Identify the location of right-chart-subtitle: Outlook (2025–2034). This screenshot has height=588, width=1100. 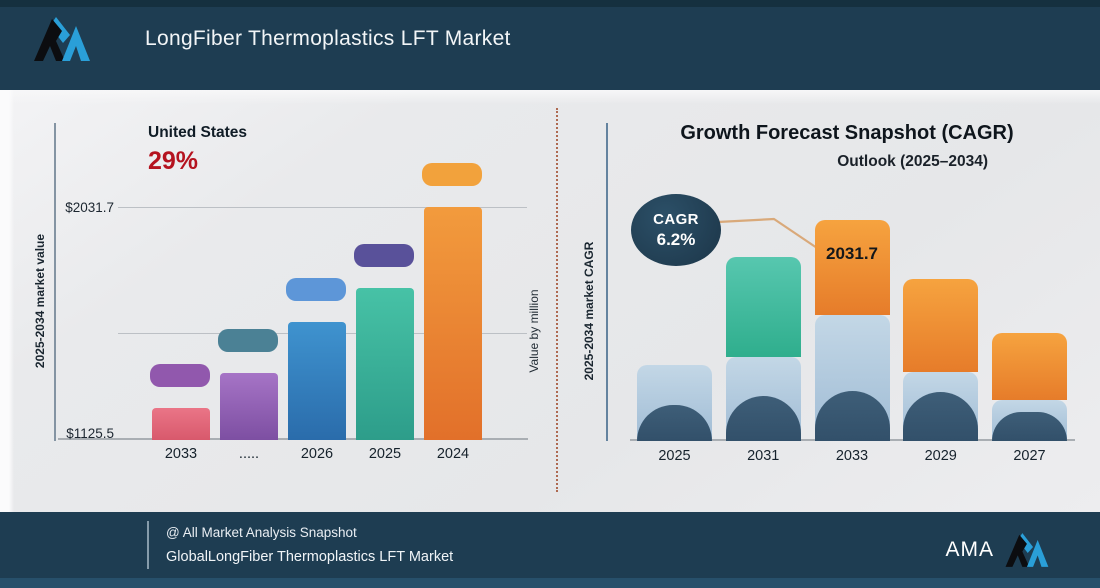
(912, 161).